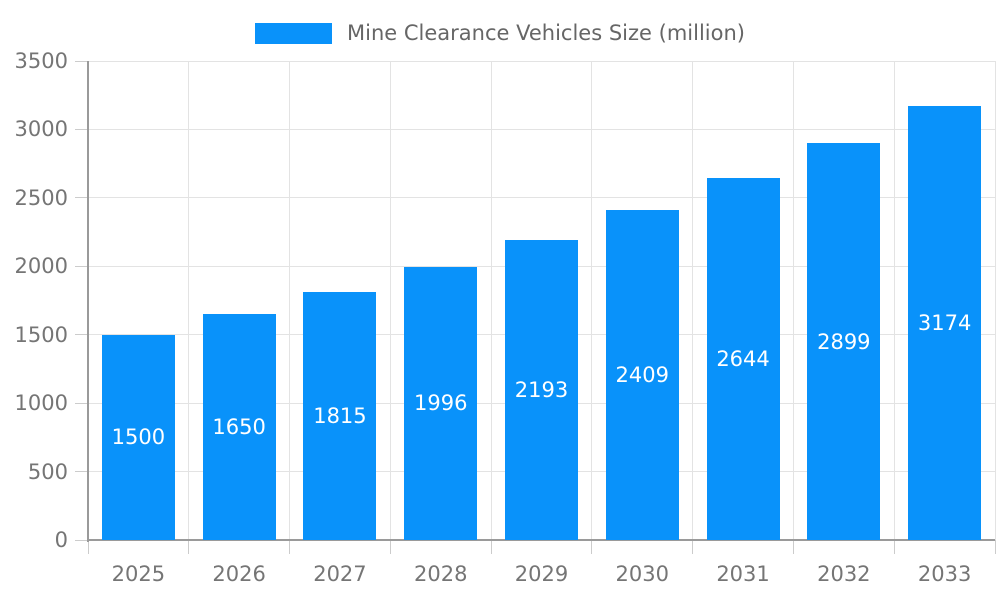 This screenshot has height=600, width=1000. What do you see at coordinates (88, 301) in the screenshot?
I see `y-axis-line` at bounding box center [88, 301].